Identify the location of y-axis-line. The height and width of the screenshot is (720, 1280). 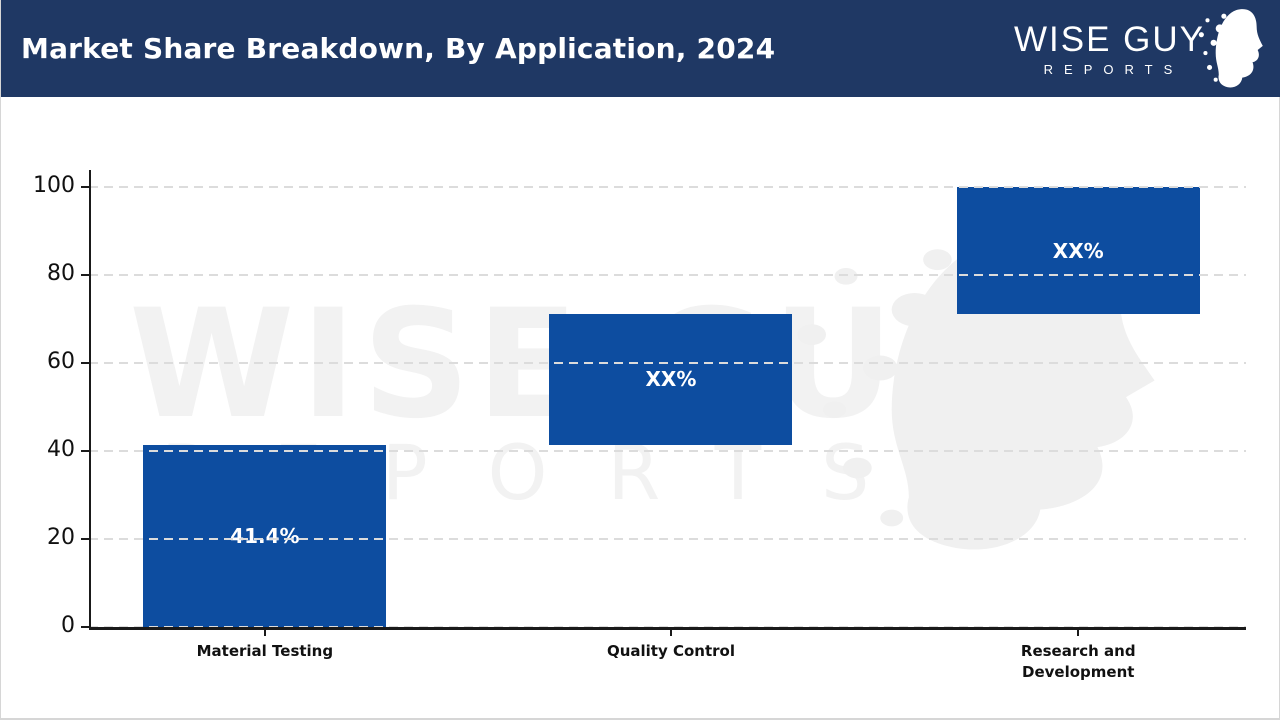
(90, 399).